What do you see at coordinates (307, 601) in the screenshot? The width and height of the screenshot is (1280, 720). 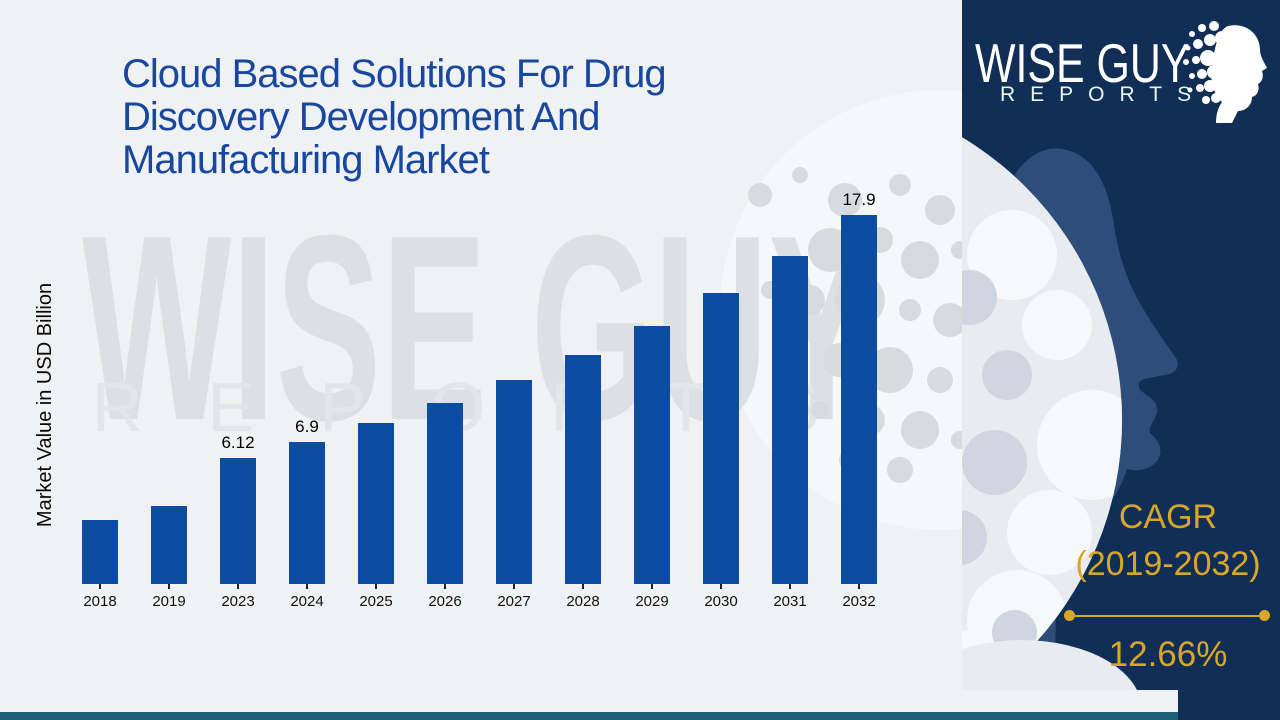 I see `x-tick-label: 2024` at bounding box center [307, 601].